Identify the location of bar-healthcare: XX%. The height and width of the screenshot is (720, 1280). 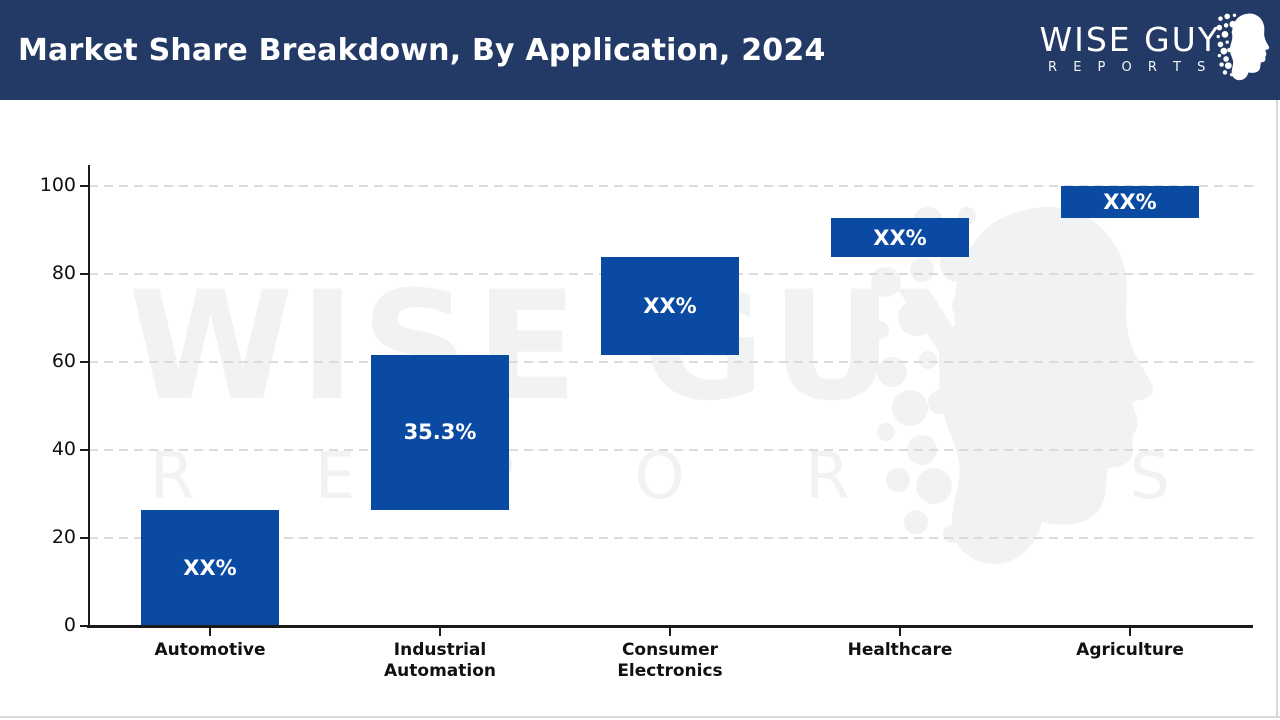
(900, 238).